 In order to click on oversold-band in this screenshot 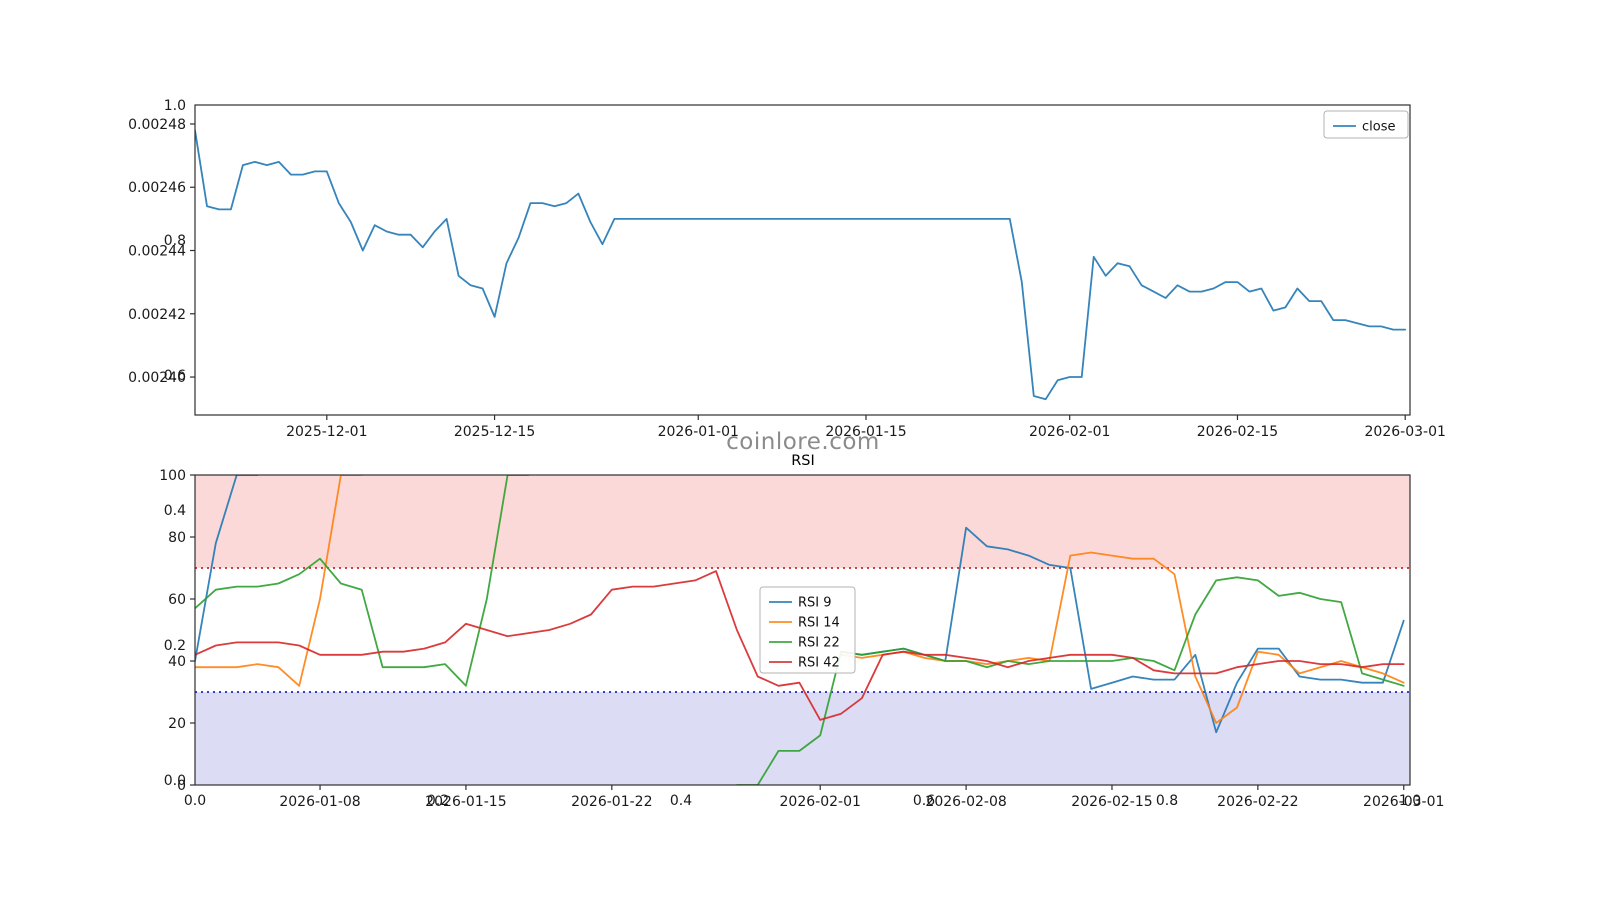, I will do `click(802, 738)`.